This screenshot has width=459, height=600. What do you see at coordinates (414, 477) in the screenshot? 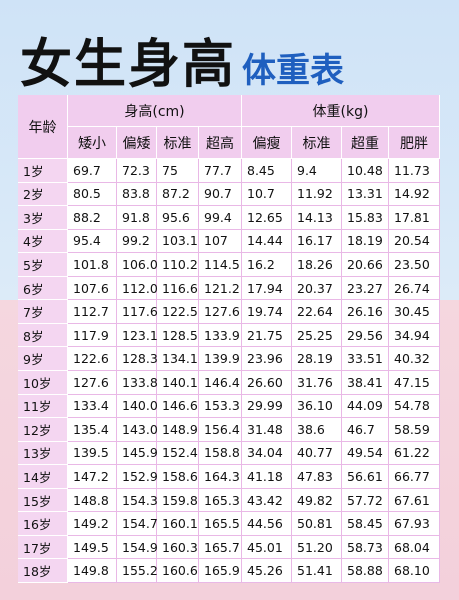
I see `value-cell: 66.77` at bounding box center [414, 477].